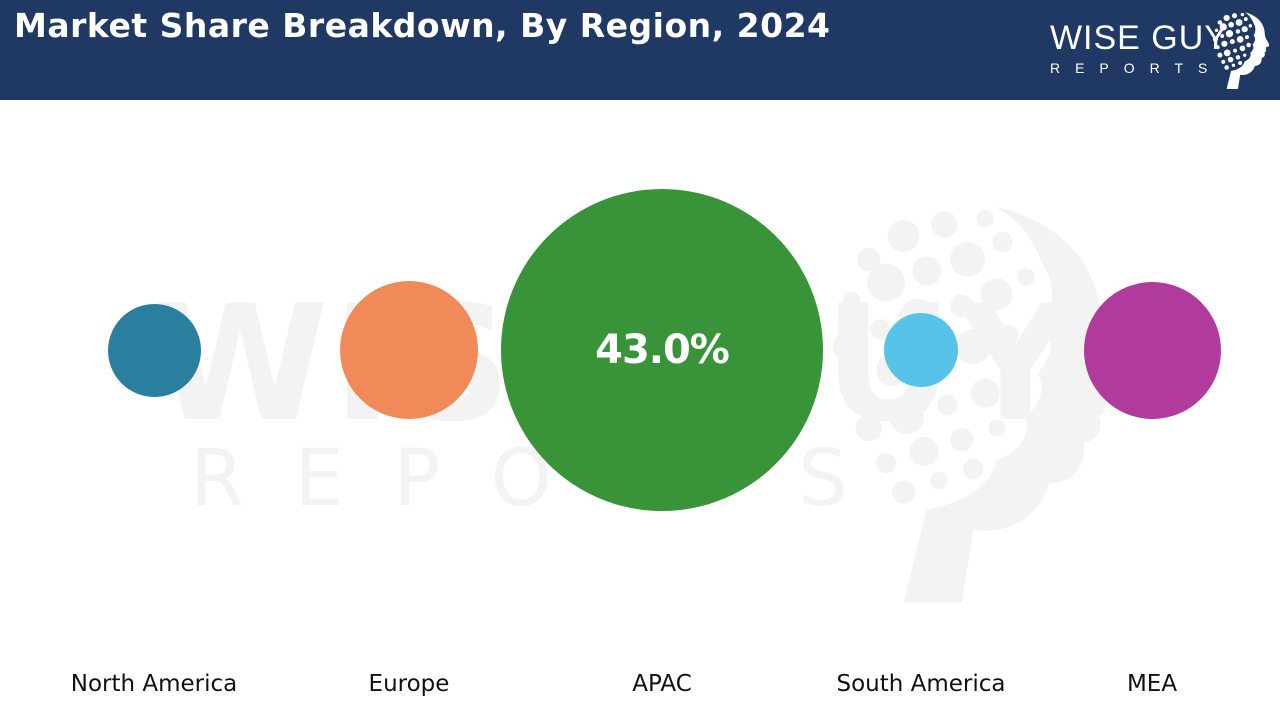 The image size is (1280, 720). What do you see at coordinates (1241, 50) in the screenshot?
I see `wiseguy-face-icon` at bounding box center [1241, 50].